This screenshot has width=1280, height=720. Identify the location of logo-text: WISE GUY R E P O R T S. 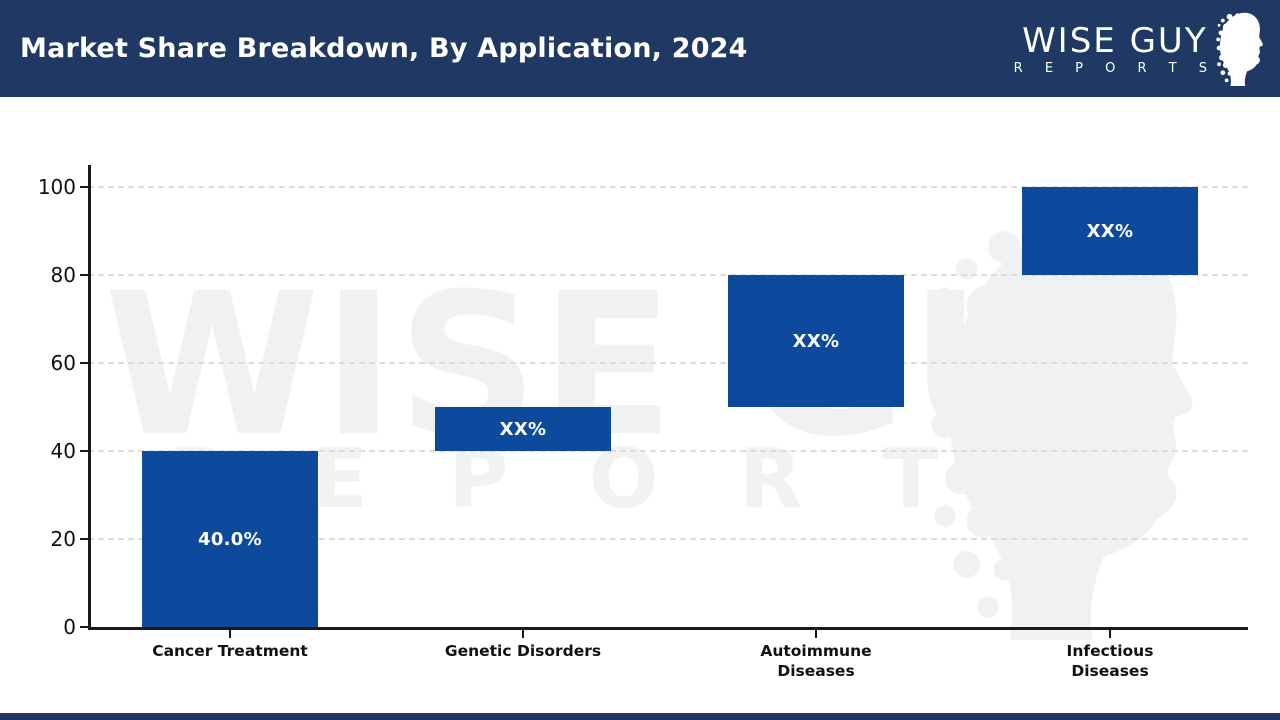
(1115, 49).